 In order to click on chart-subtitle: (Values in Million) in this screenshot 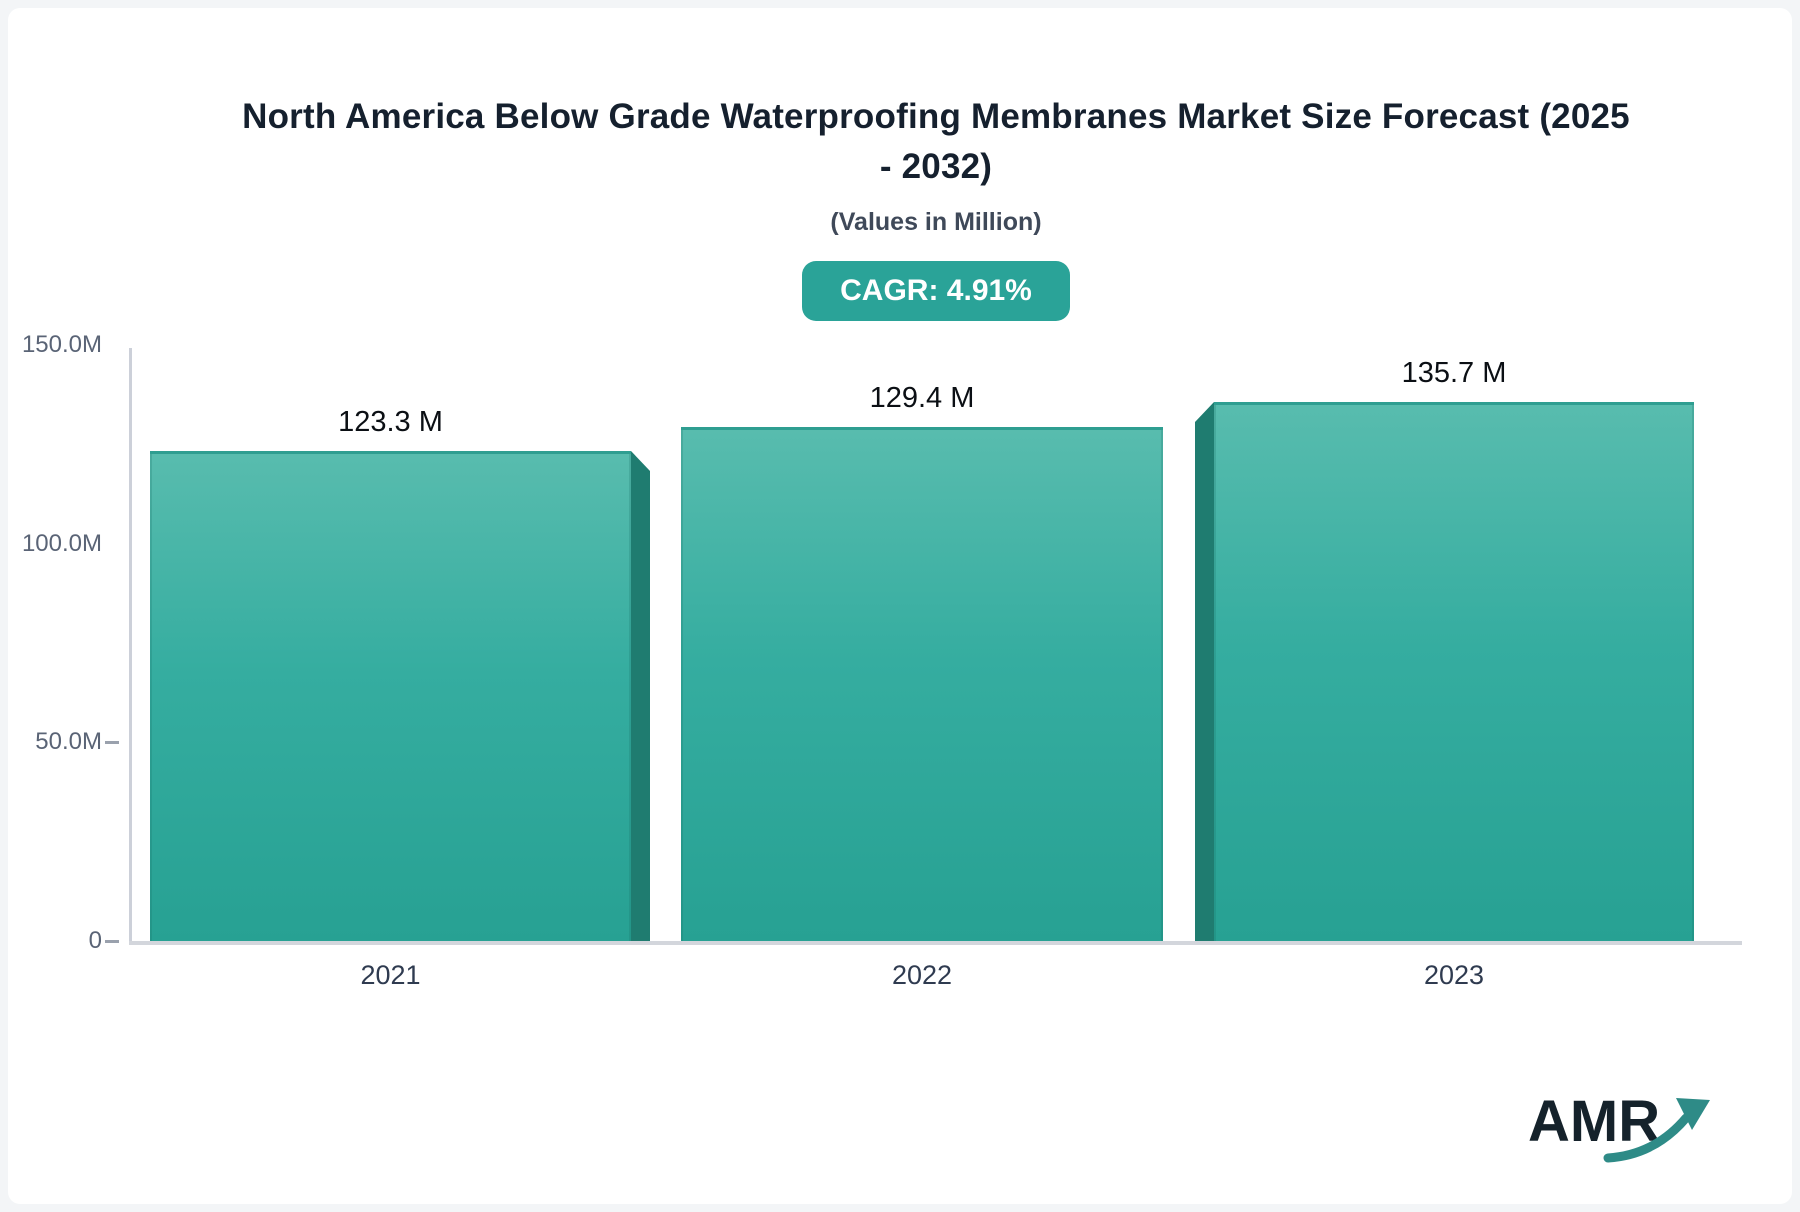, I will do `click(936, 222)`.